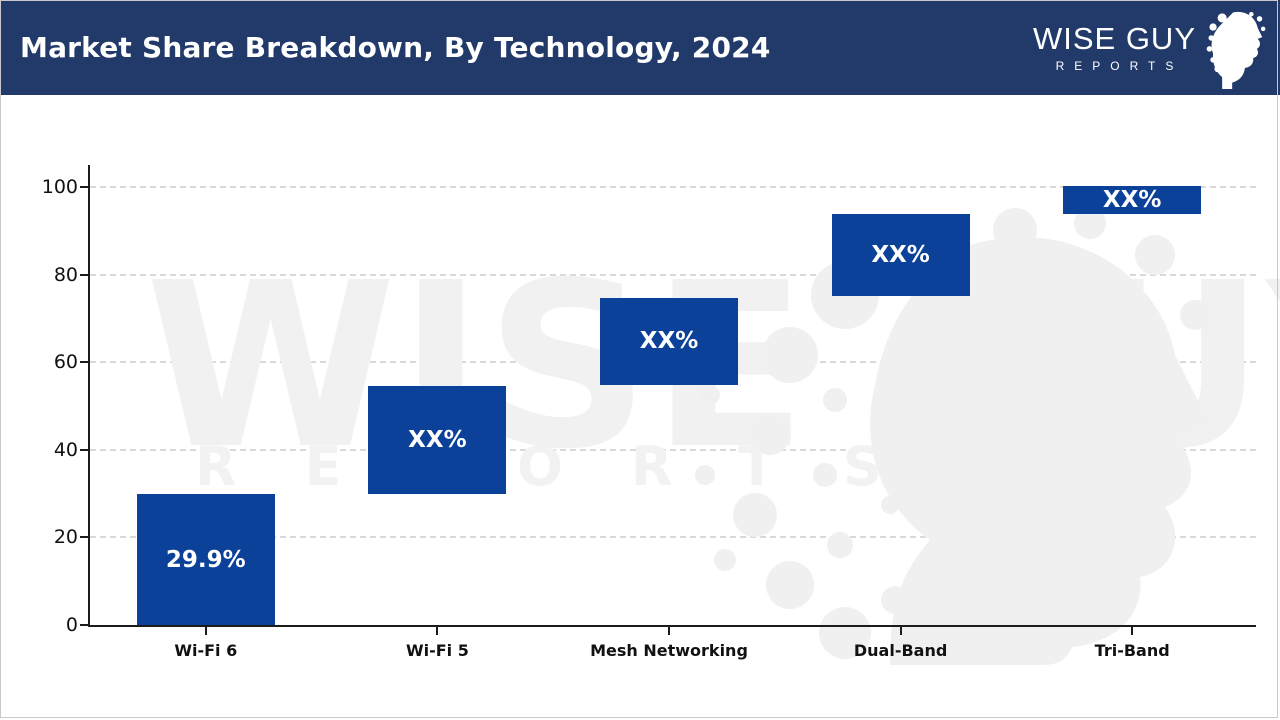 Image resolution: width=1280 pixels, height=720 pixels. What do you see at coordinates (1119, 66) in the screenshot?
I see `logo-subtitle: REPORTS` at bounding box center [1119, 66].